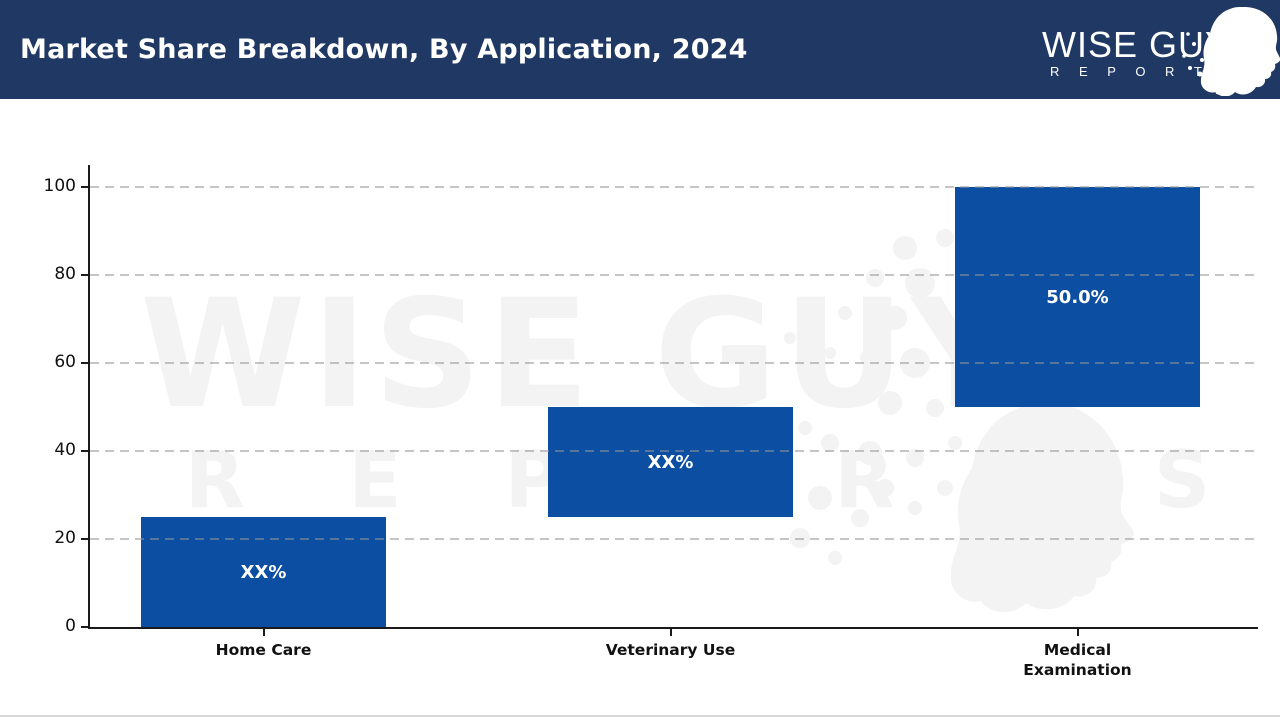 The image size is (1280, 720). I want to click on dotted-head-icon, so click(1231, 51).